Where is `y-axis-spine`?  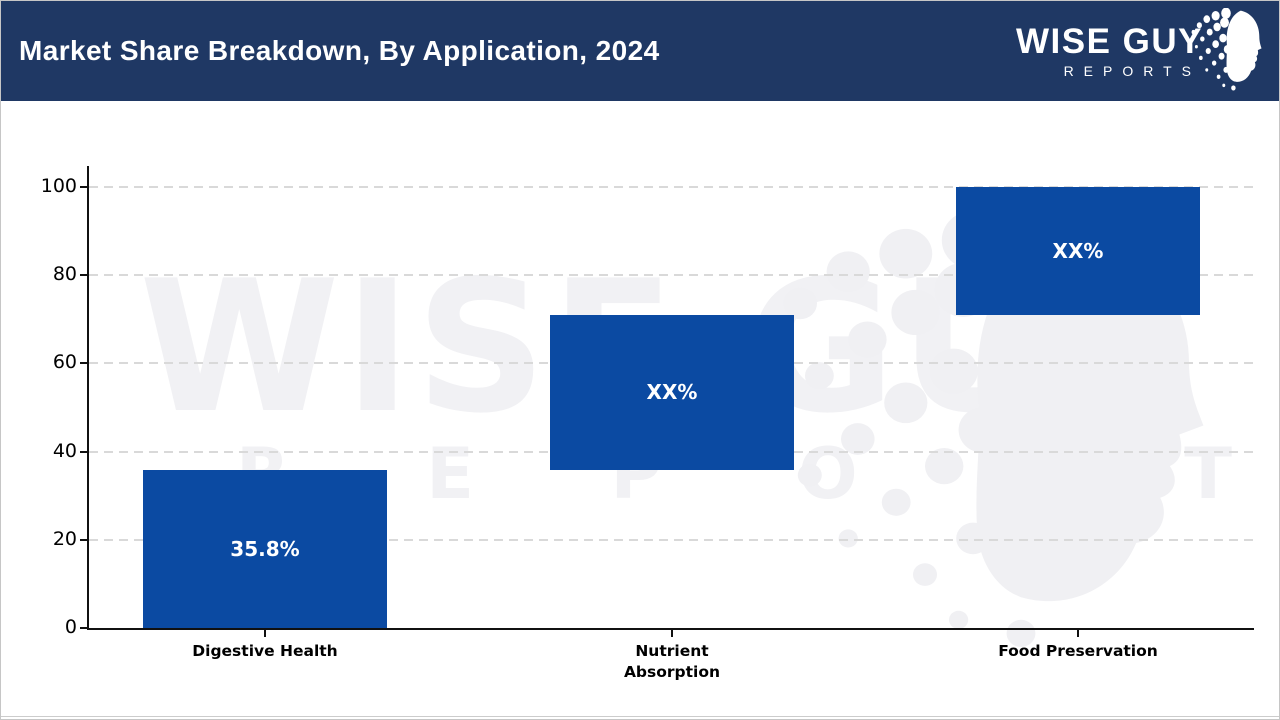
y-axis-spine is located at coordinates (88, 398).